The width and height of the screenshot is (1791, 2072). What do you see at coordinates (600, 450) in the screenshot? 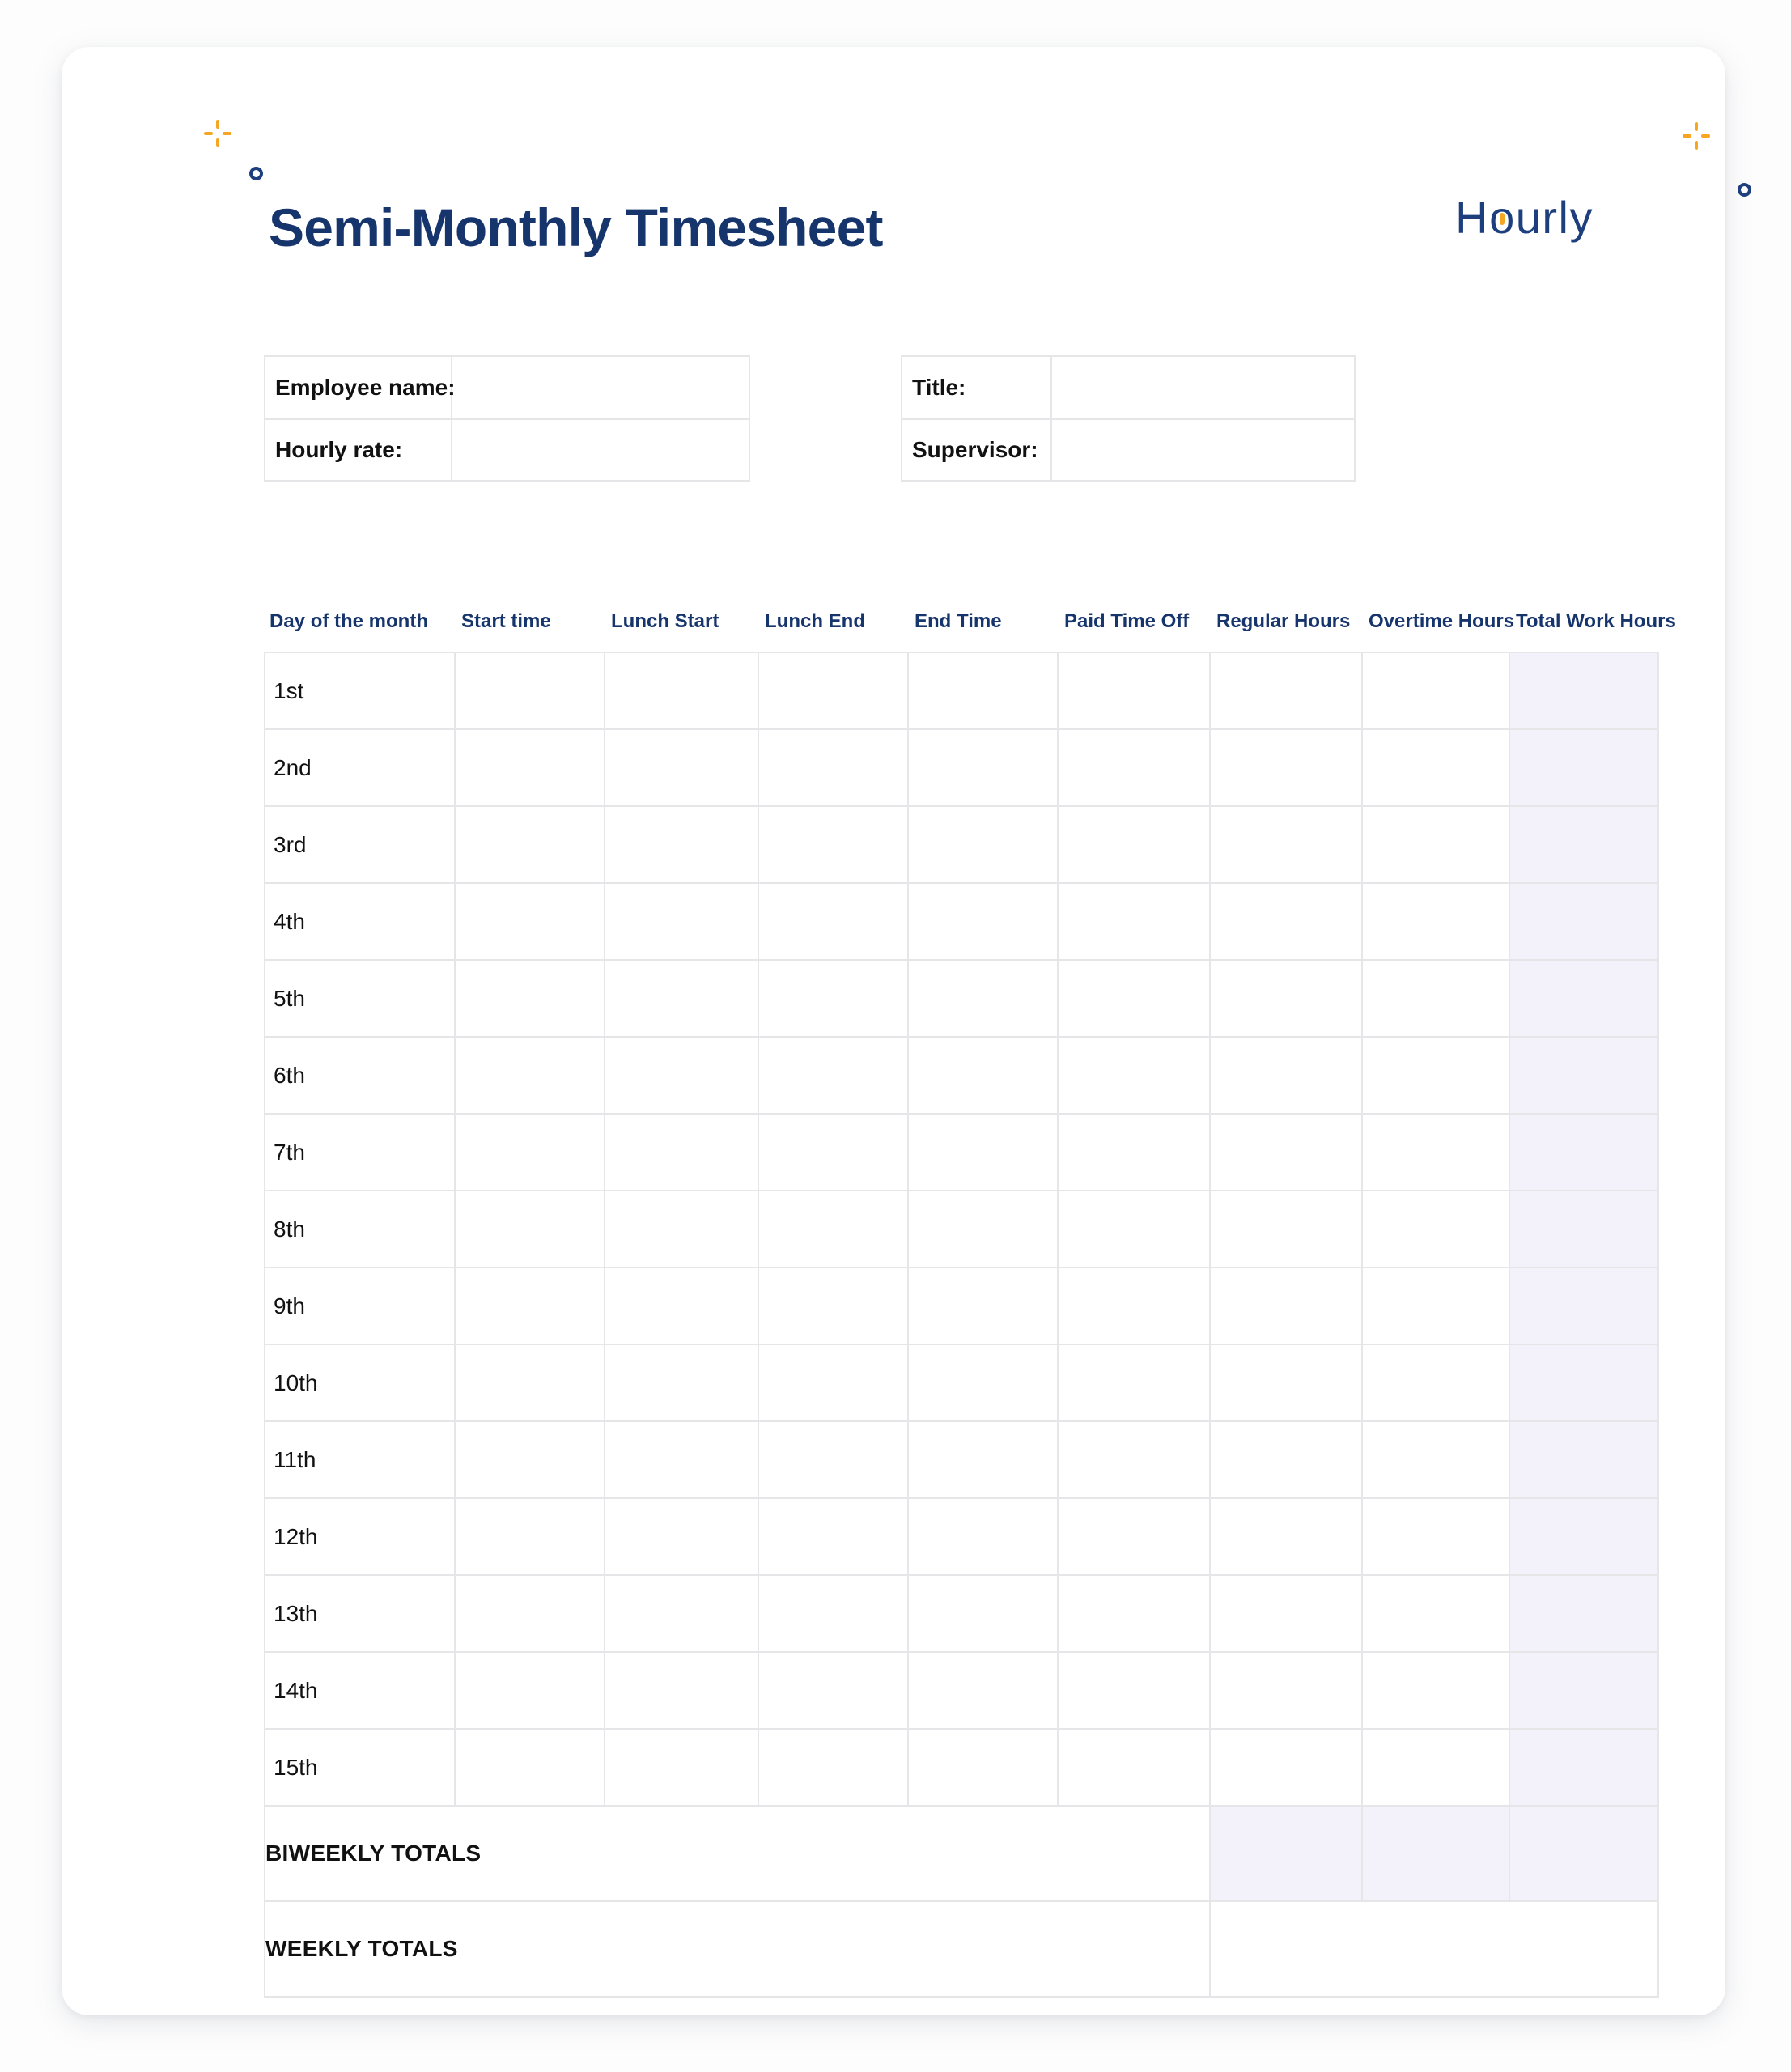
I see `hourly-rate-field` at bounding box center [600, 450].